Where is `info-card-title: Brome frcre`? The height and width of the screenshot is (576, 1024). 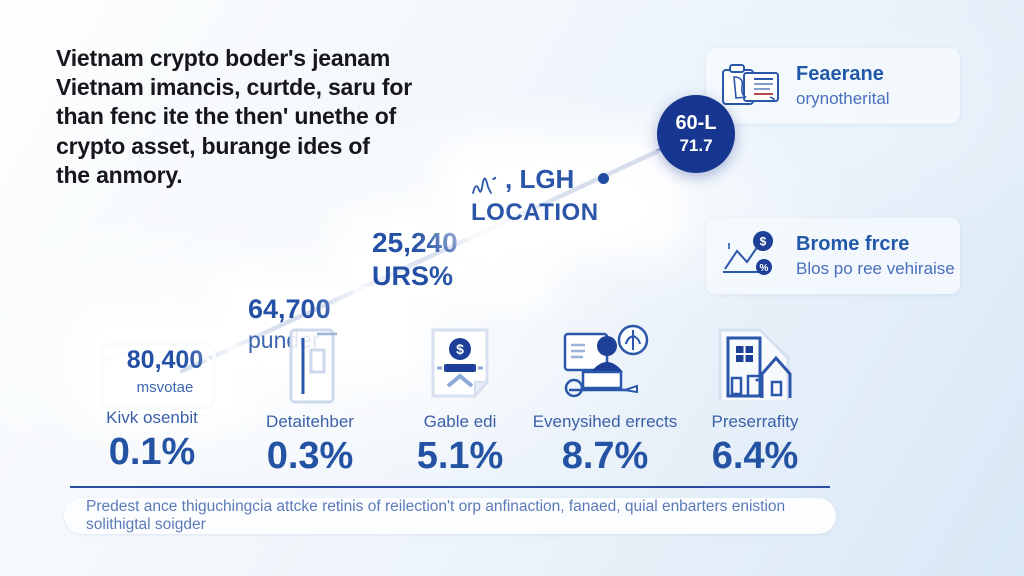
info-card-title: Brome frcre is located at coordinates (853, 244).